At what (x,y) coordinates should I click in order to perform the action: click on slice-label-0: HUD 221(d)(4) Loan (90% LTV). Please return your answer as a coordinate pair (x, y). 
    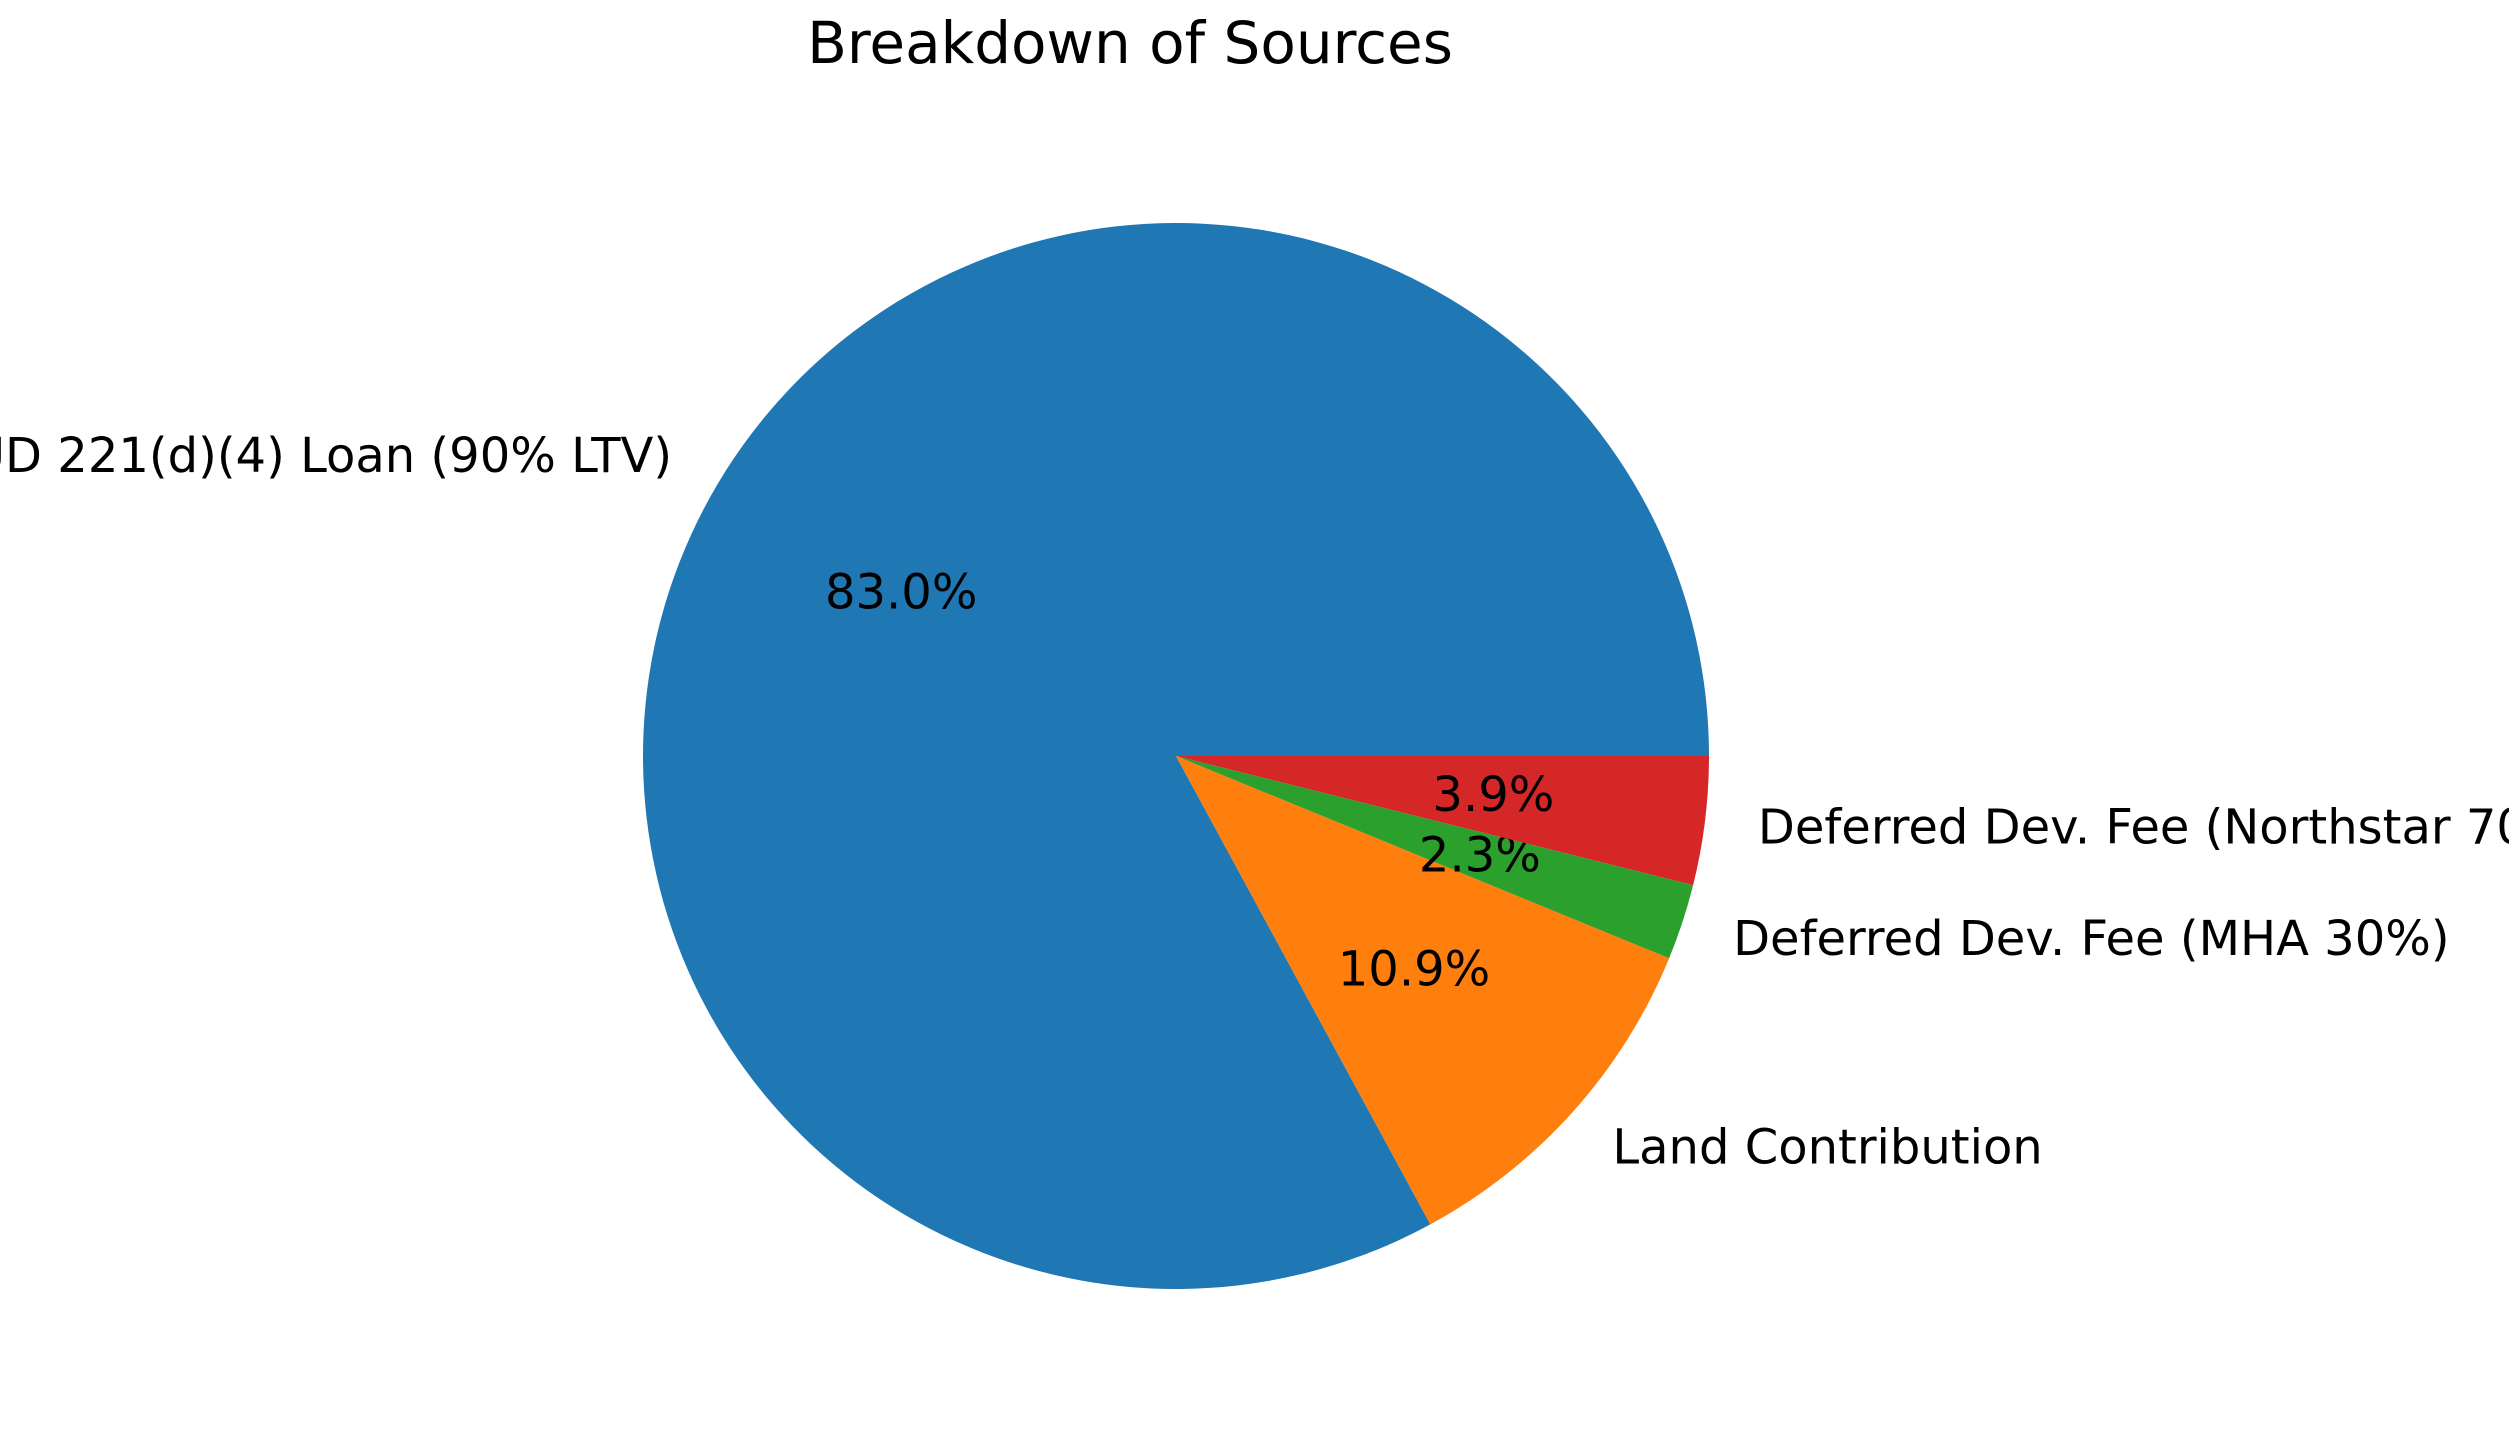
    Looking at the image, I should click on (336, 456).